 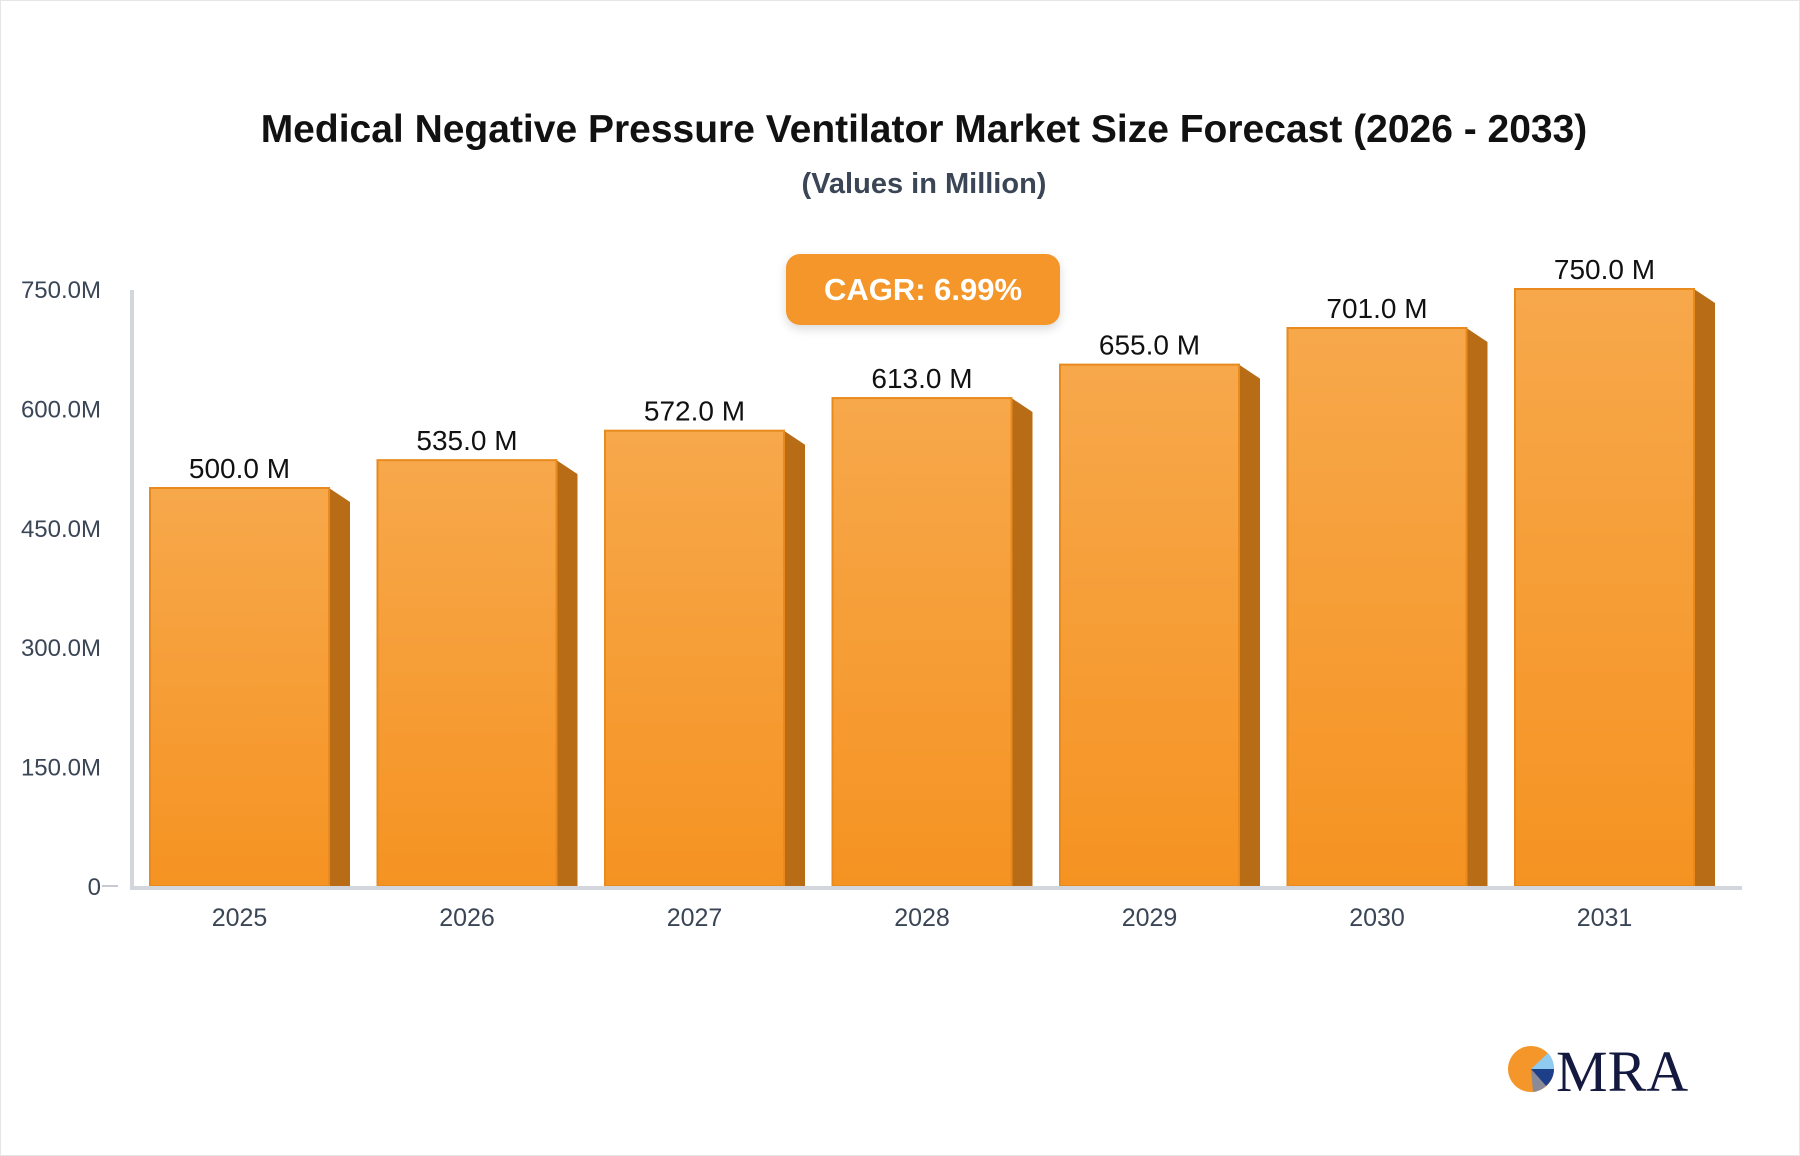 I want to click on data-label: 613.0 M, so click(x=921, y=378).